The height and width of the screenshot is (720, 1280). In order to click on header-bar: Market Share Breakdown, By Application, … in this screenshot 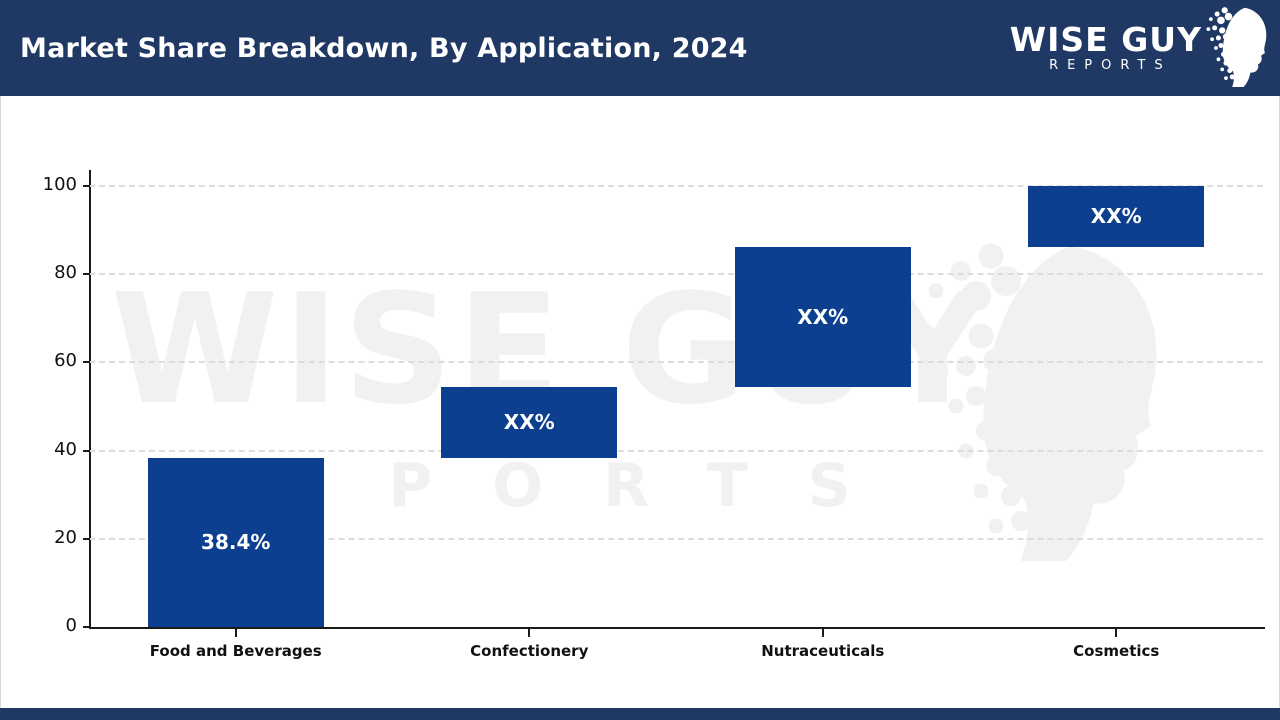, I will do `click(640, 48)`.